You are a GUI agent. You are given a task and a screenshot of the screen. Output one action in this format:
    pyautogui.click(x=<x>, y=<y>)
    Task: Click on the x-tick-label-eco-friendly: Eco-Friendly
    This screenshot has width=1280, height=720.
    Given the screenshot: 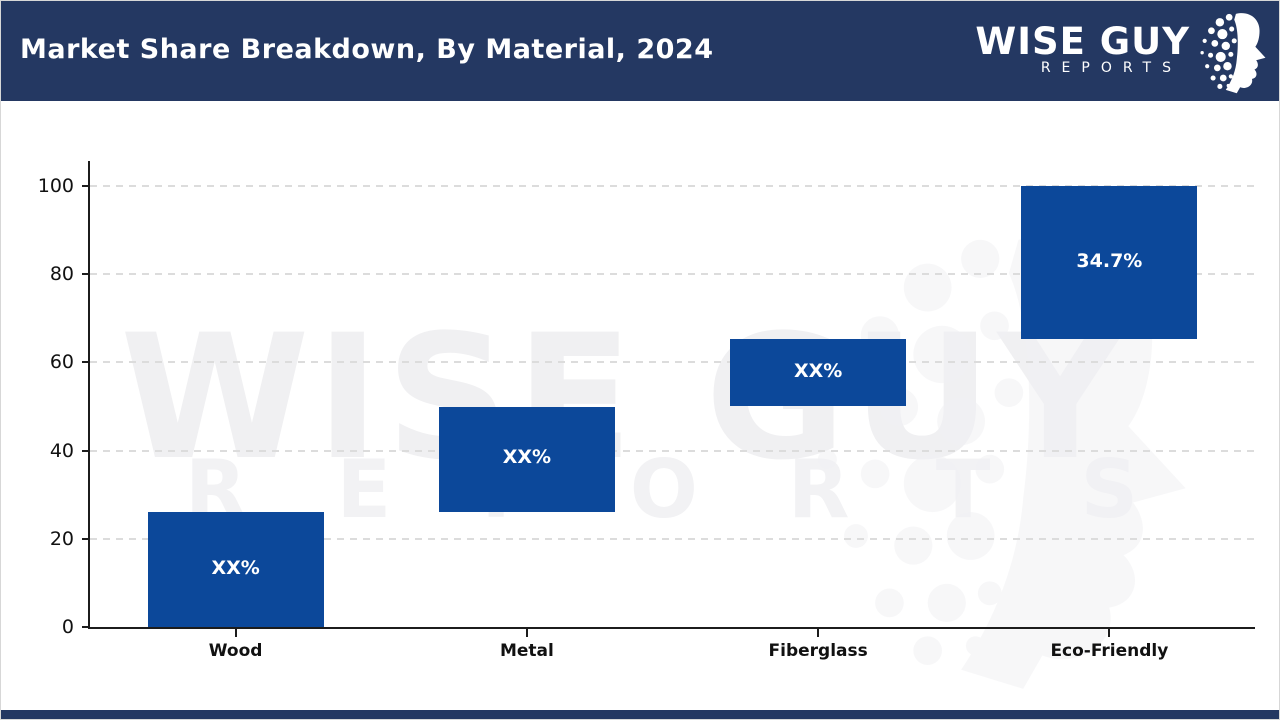 What is the action you would take?
    pyautogui.click(x=1109, y=651)
    